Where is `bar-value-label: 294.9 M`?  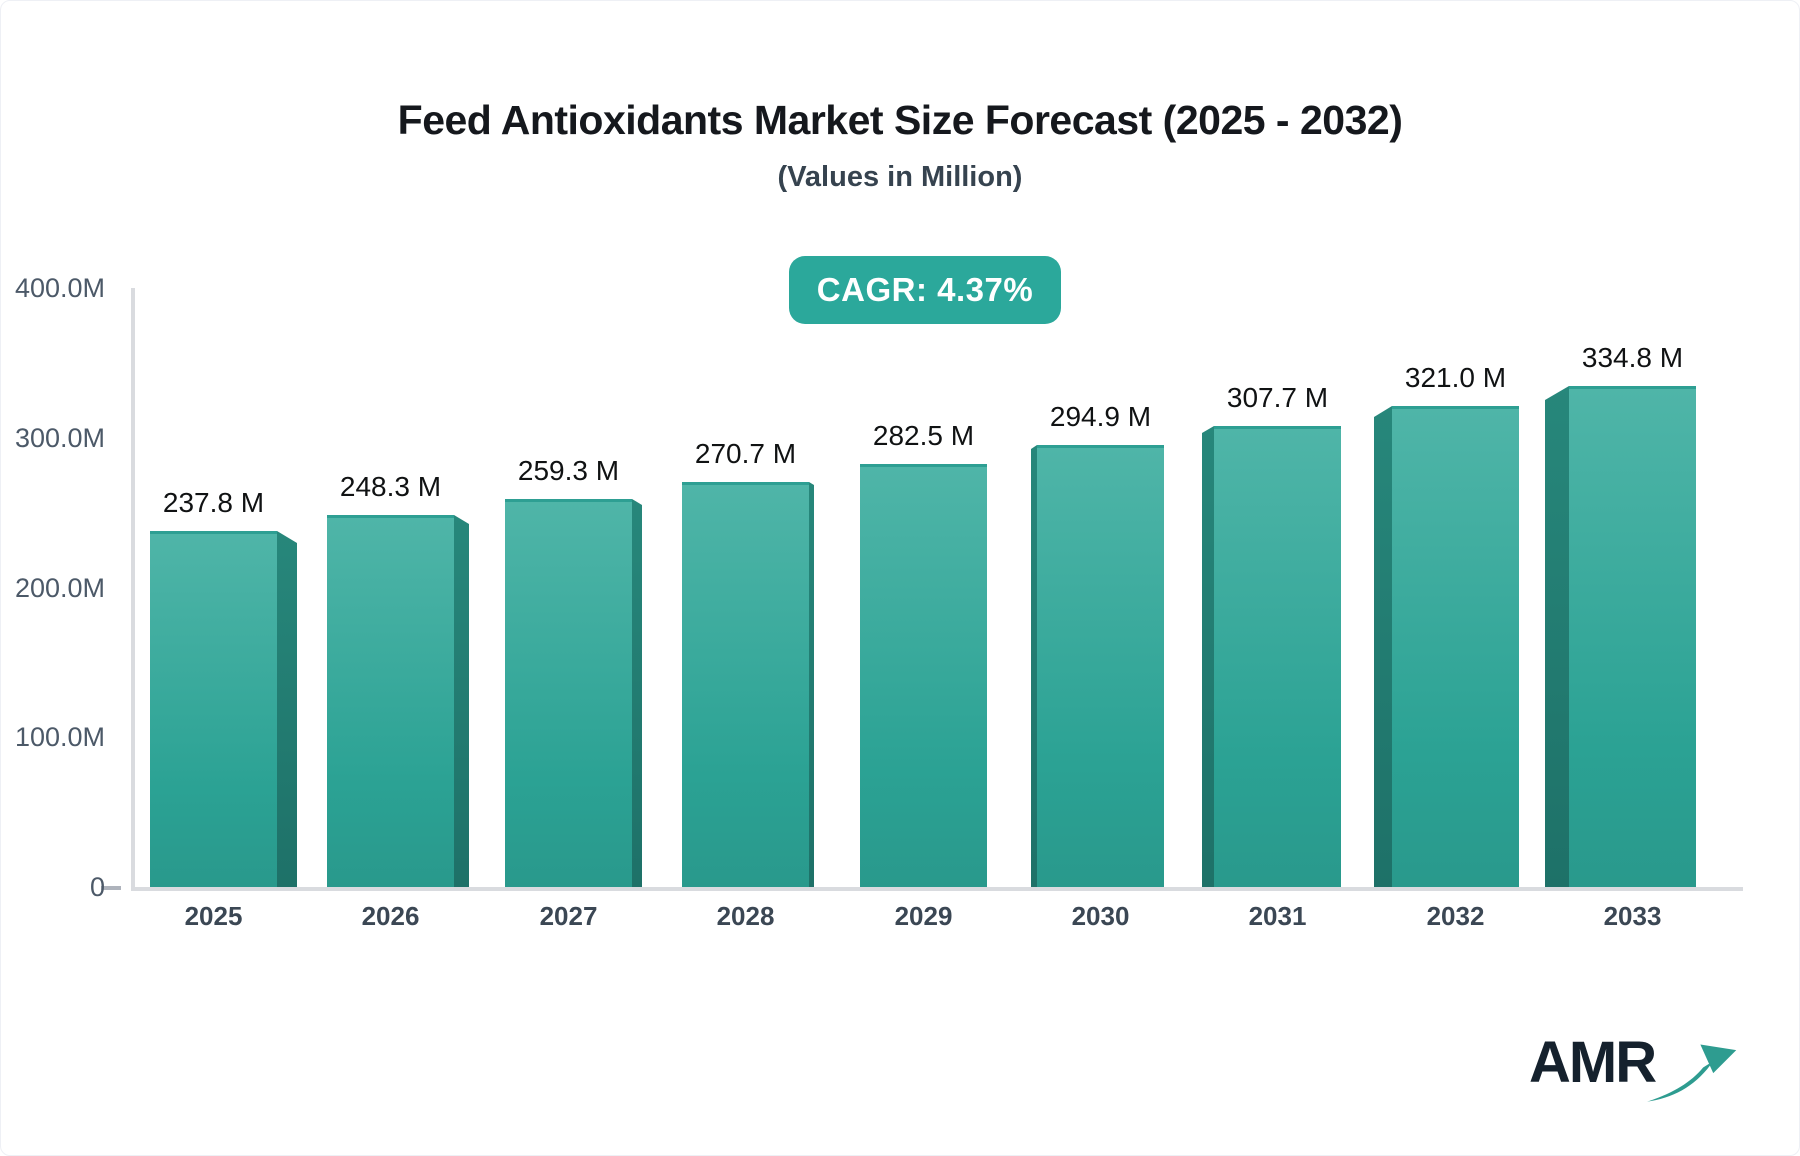
bar-value-label: 294.9 M is located at coordinates (1100, 416).